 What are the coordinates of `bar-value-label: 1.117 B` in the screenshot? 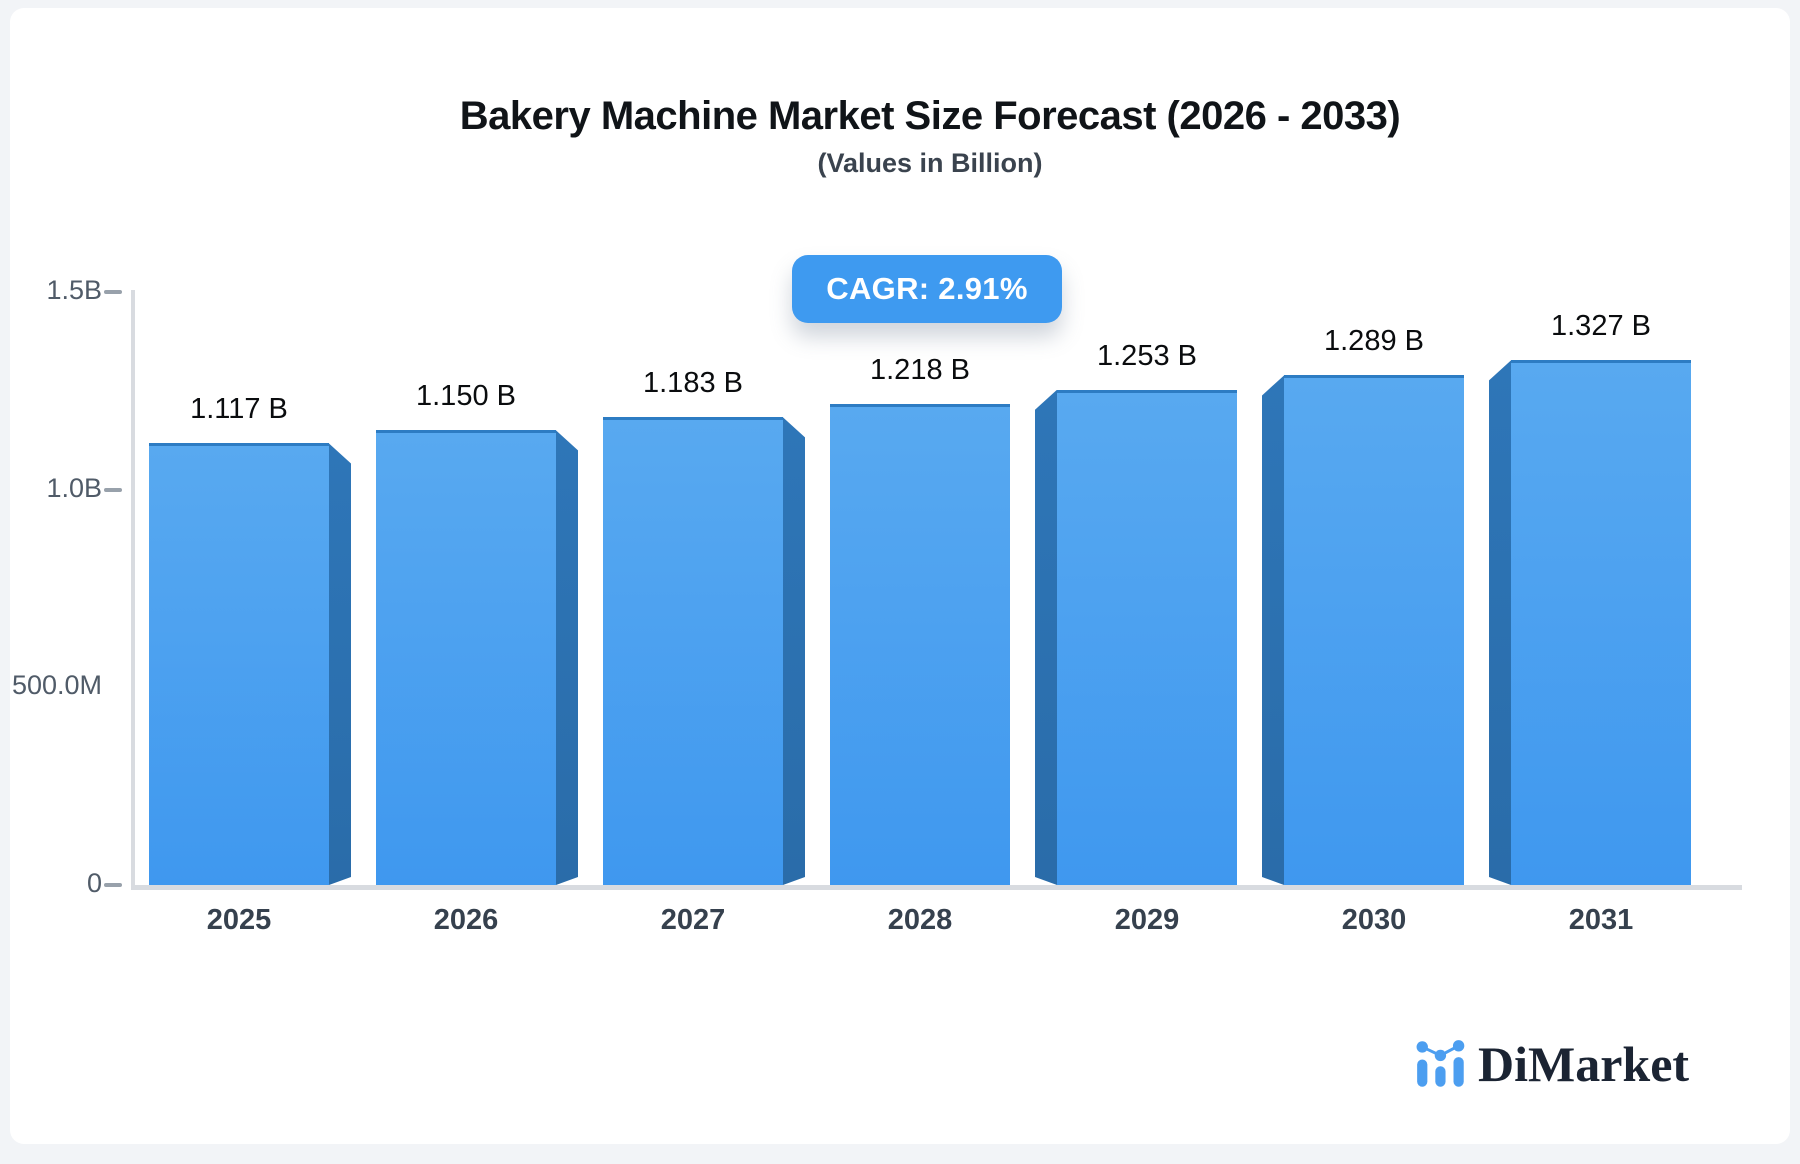 It's located at (239, 409).